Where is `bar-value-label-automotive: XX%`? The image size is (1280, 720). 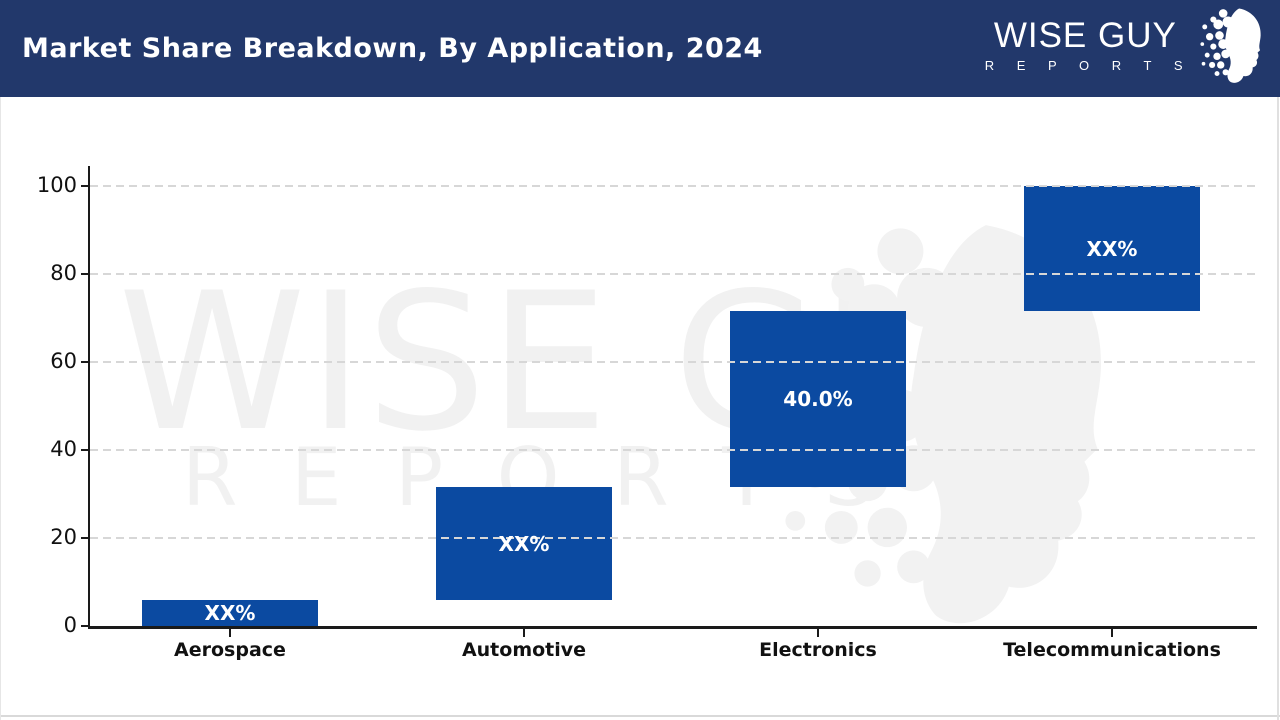
bar-value-label-automotive: XX% is located at coordinates (524, 543).